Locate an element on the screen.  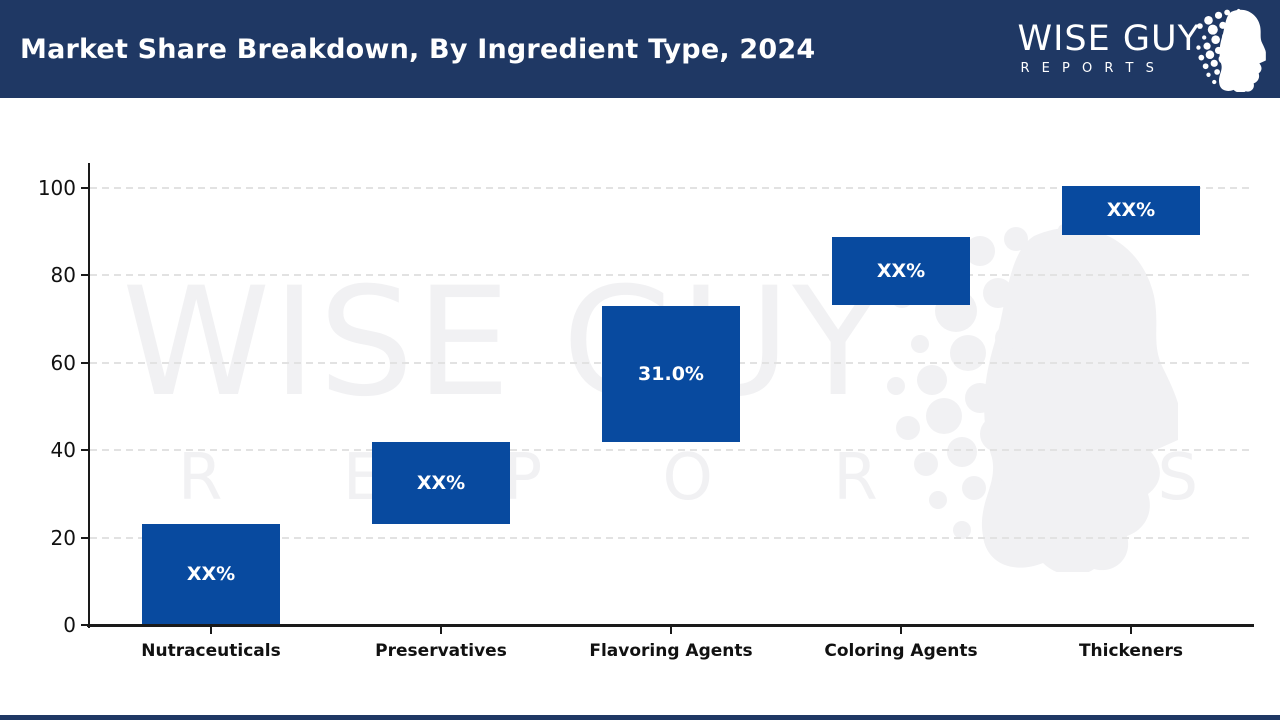
y-tick-label-60: 60 is located at coordinates (63, 362).